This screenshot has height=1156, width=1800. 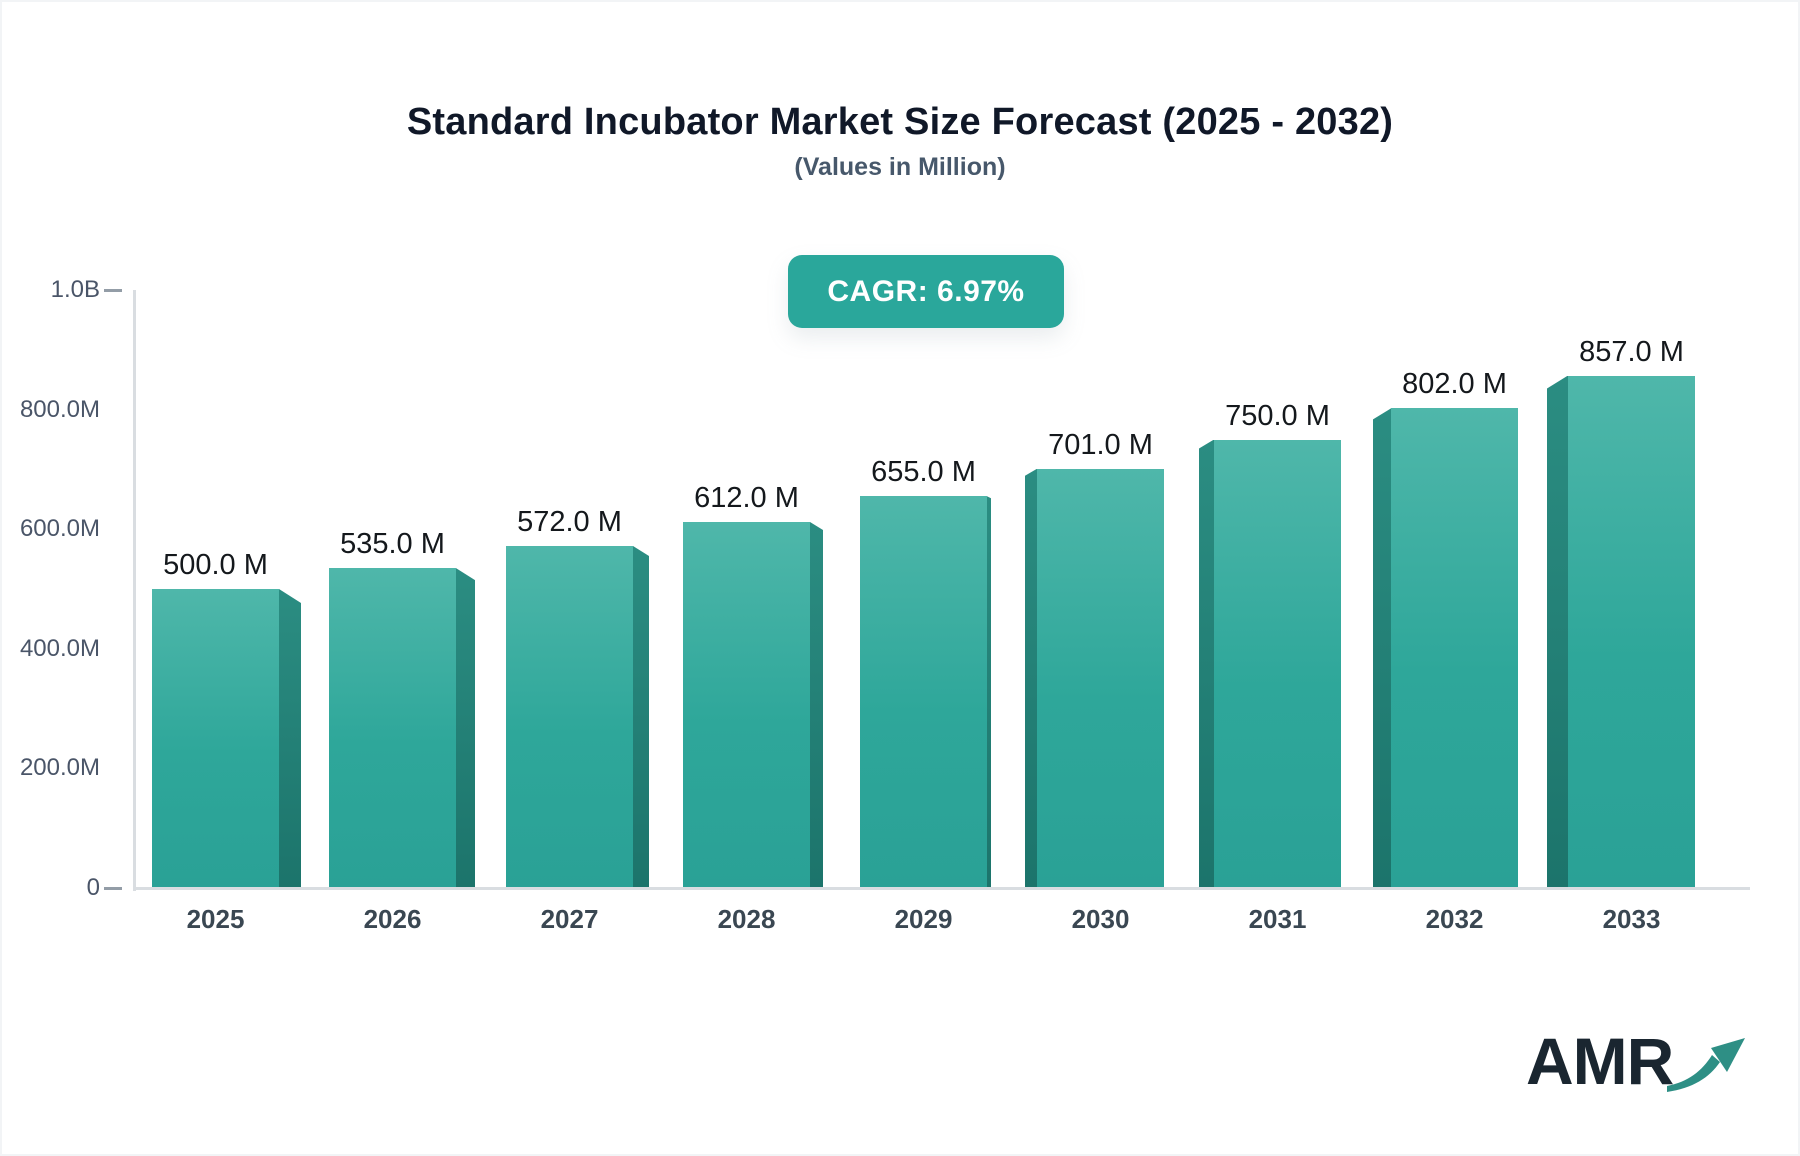 I want to click on bar-value-label: 572.0 M, so click(x=569, y=521).